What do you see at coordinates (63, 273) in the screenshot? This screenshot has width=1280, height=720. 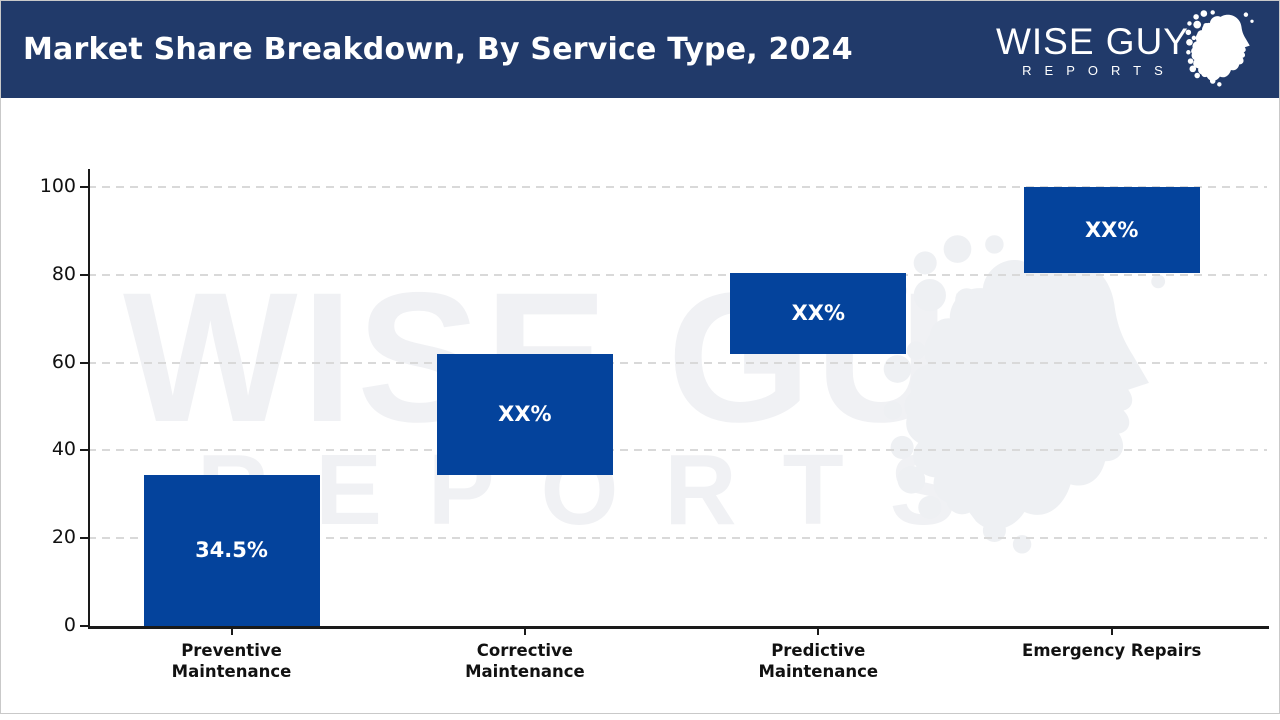 I see `y-tick-label: 80` at bounding box center [63, 273].